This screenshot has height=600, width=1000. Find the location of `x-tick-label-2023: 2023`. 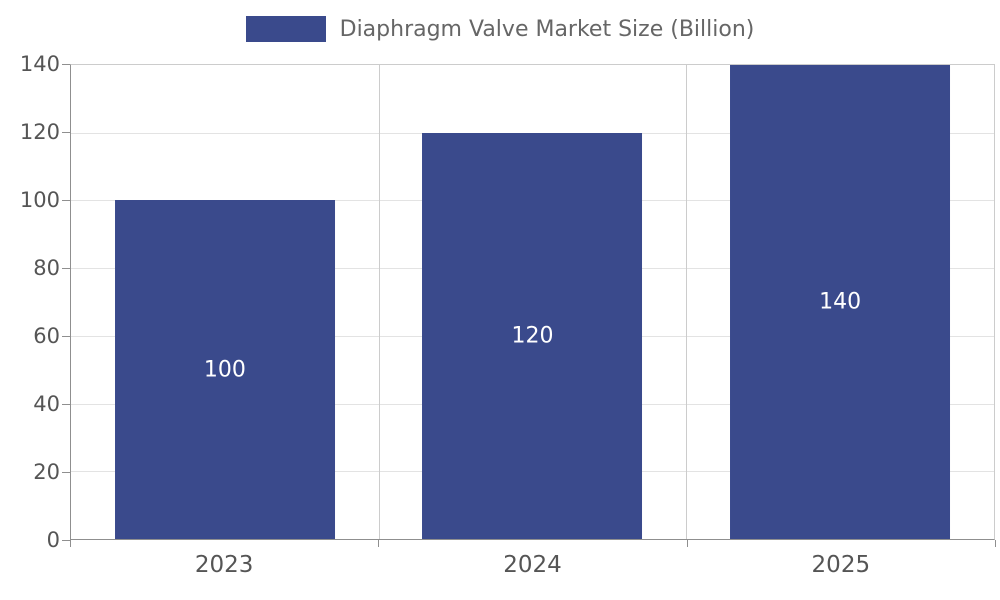

x-tick-label-2023: 2023 is located at coordinates (224, 565).